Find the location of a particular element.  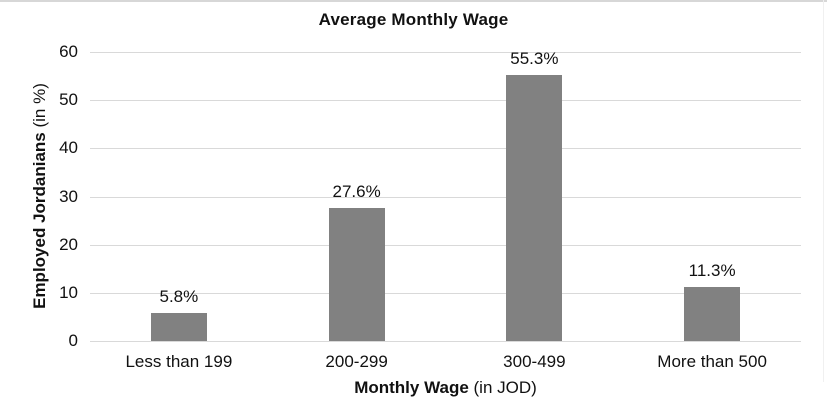

y-tick-label-30: 30 is located at coordinates (68, 196).